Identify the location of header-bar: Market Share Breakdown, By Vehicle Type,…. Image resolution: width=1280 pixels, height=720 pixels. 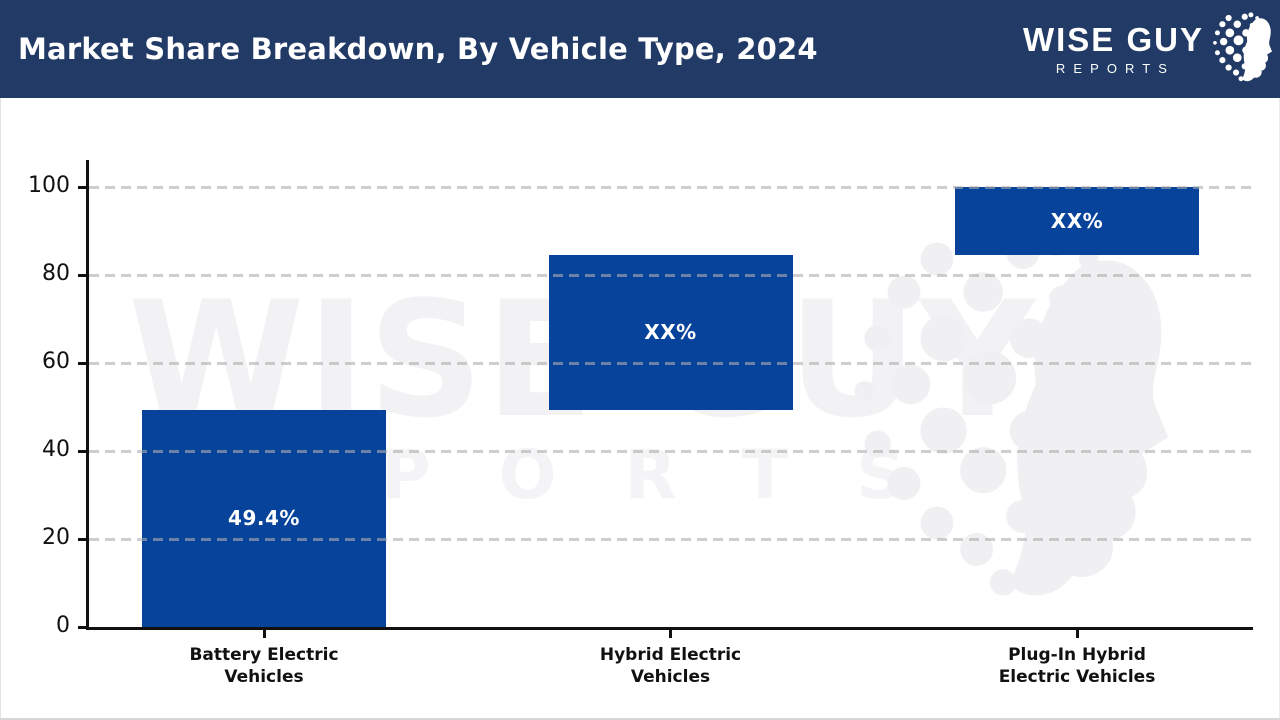
(640, 49).